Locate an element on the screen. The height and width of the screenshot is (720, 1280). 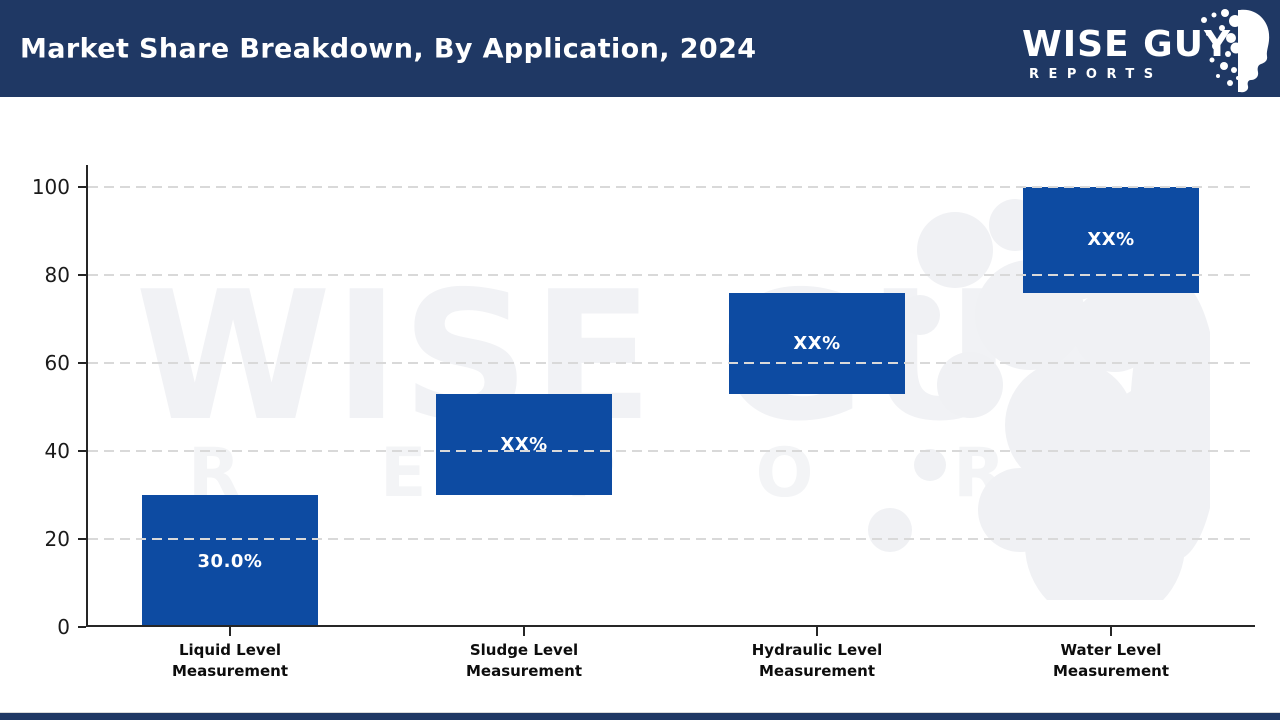
x-axis-line is located at coordinates (670, 626).